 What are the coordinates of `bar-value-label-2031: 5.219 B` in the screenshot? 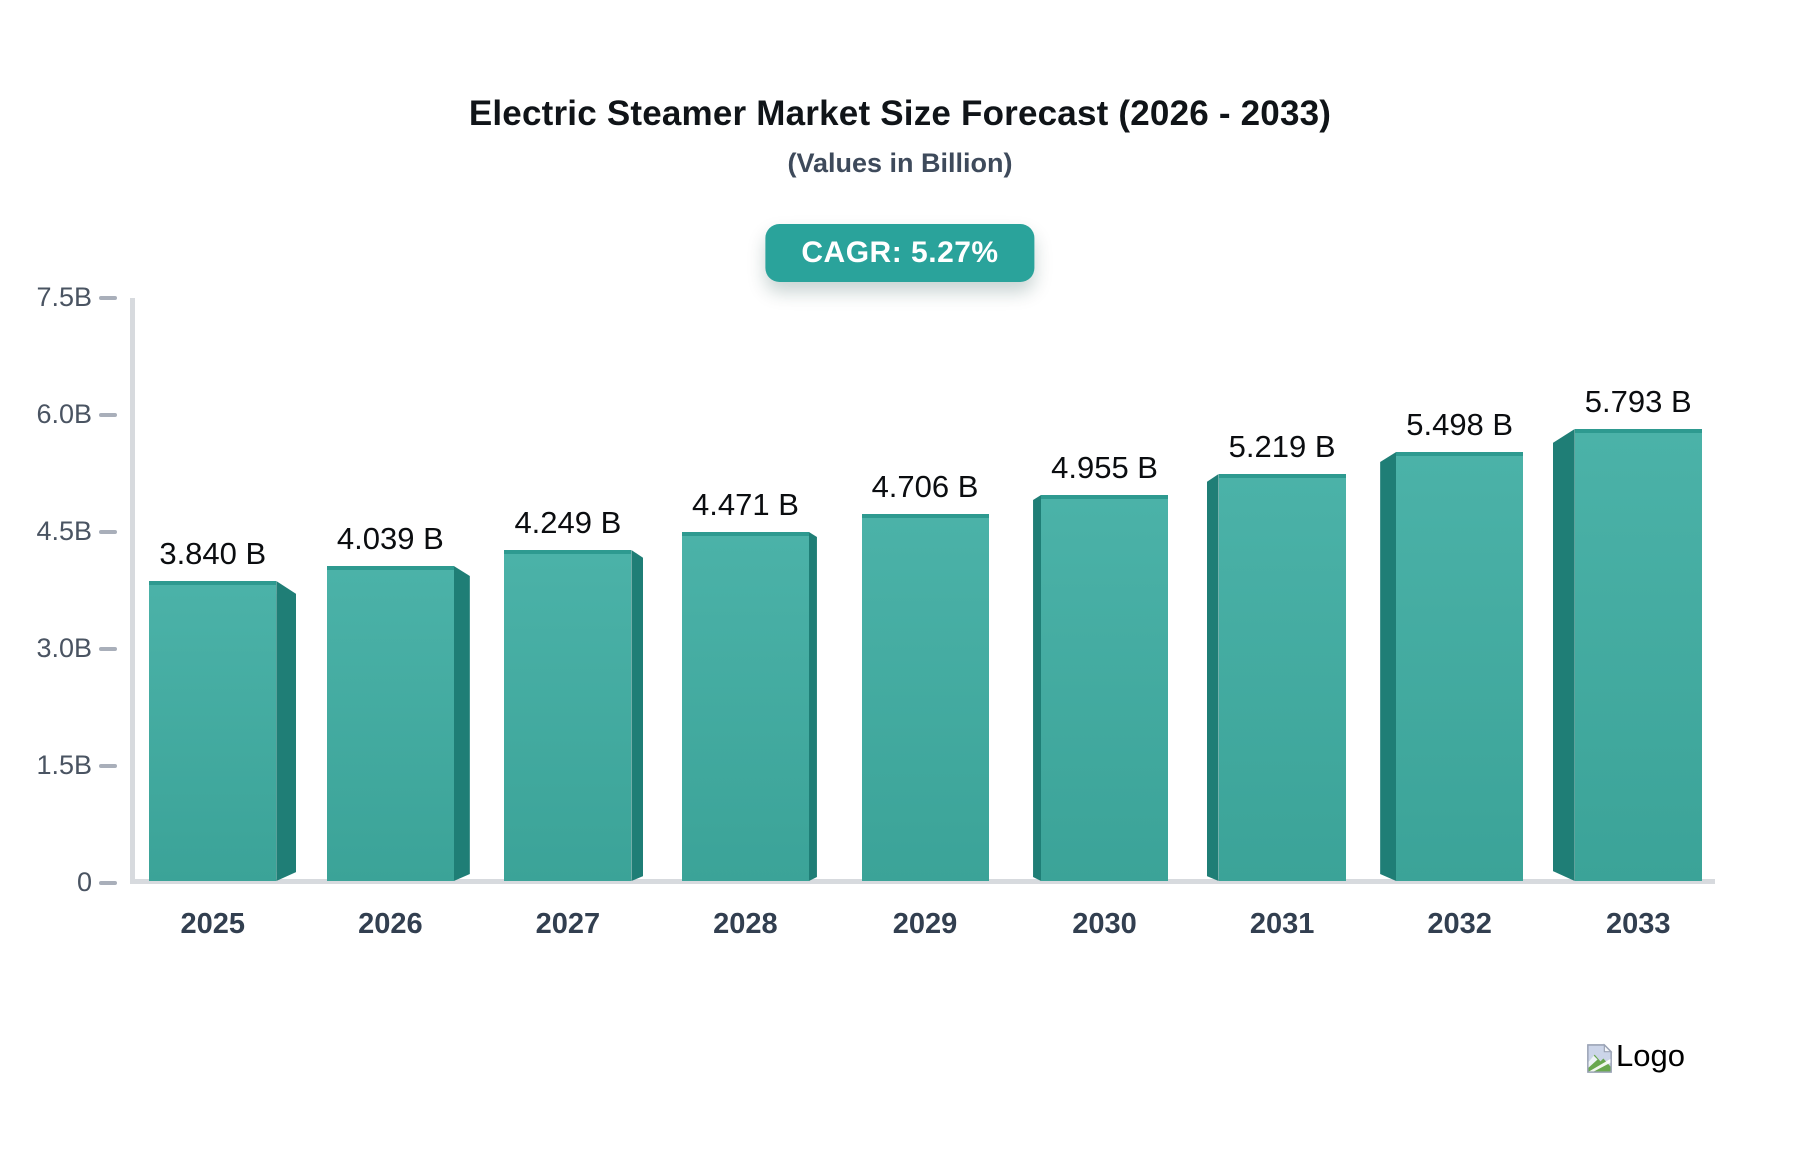 It's located at (1282, 446).